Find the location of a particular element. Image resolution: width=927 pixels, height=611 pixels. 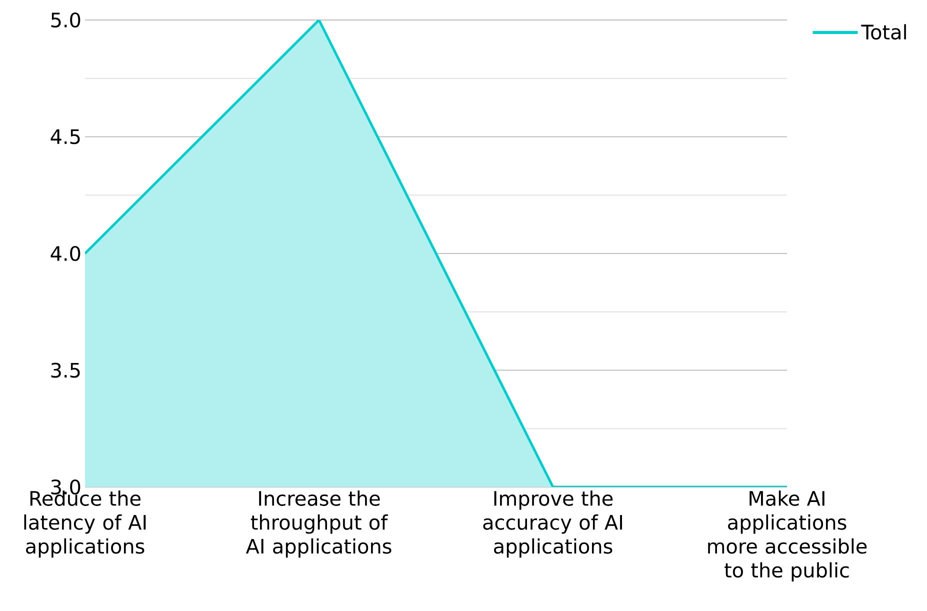

x-tick-label: Make AI applications more accessible to the public is located at coordinates (787, 536).